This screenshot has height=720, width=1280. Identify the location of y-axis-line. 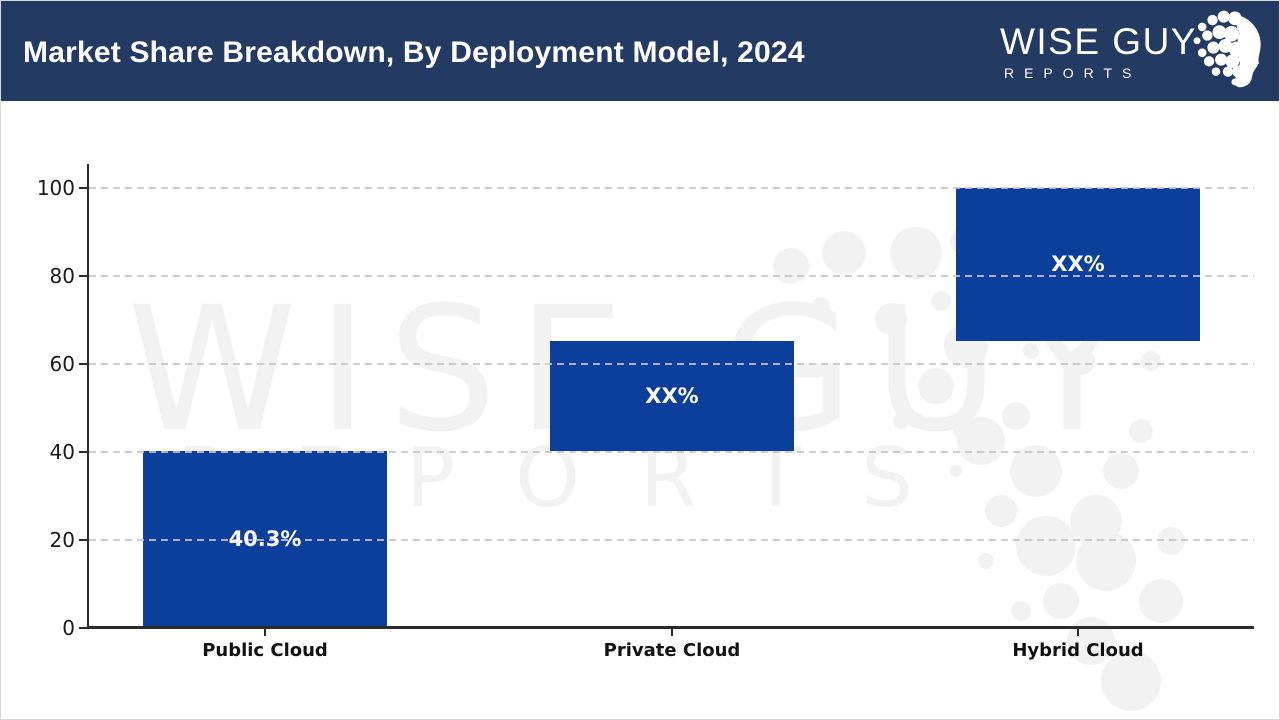
(88, 396).